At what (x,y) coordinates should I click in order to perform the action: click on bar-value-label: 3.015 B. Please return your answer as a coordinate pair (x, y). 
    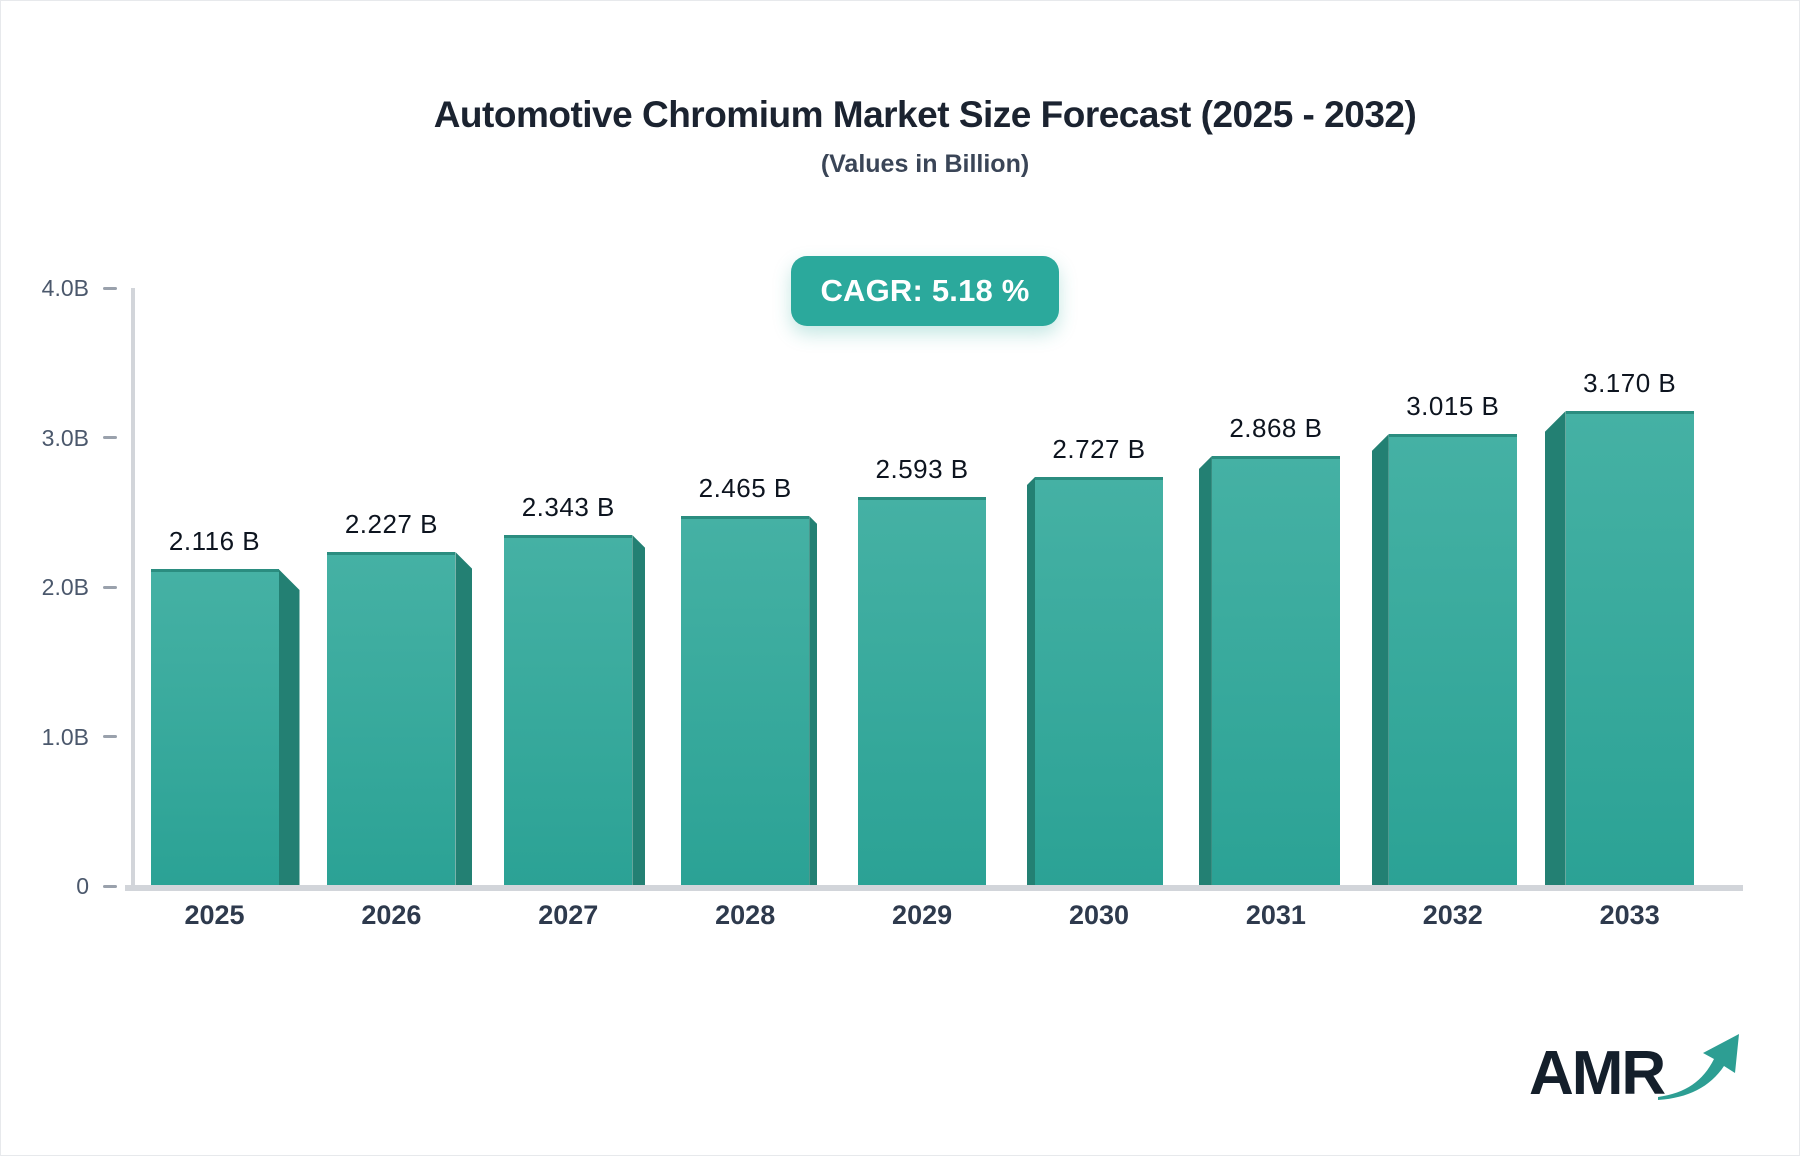
    Looking at the image, I should click on (1453, 406).